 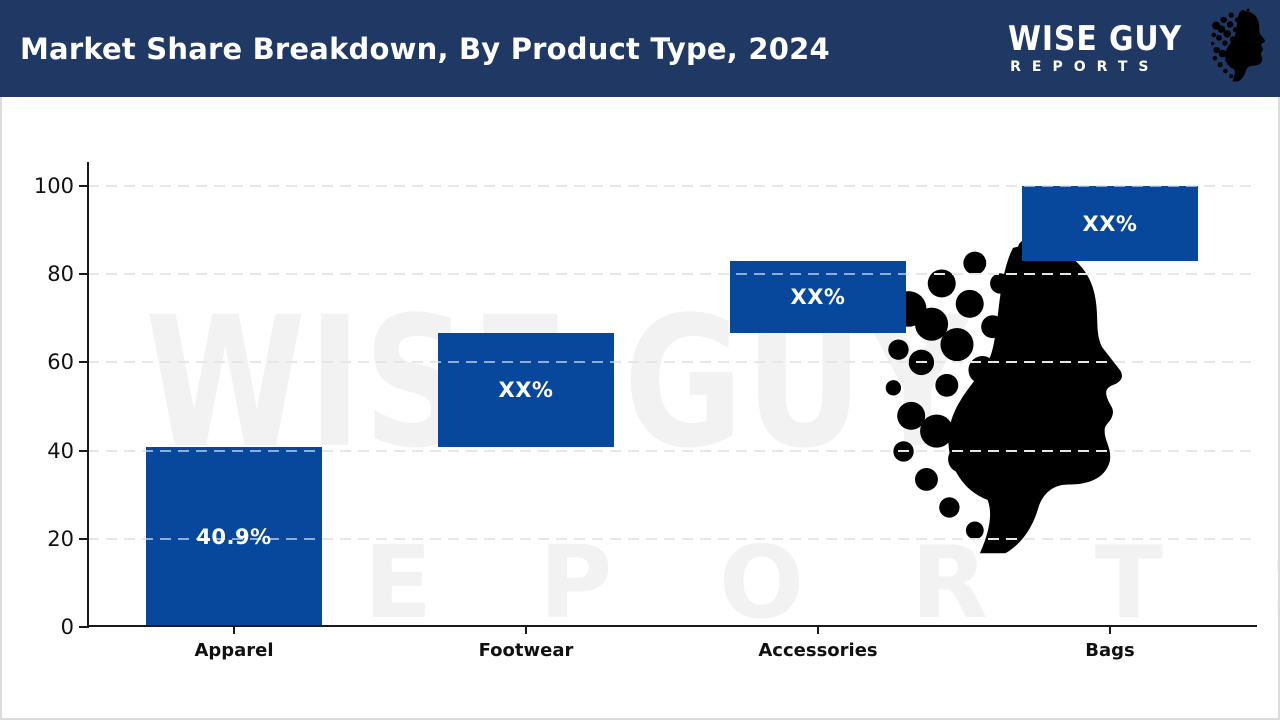 What do you see at coordinates (60, 274) in the screenshot?
I see `y-tick-label: 80` at bounding box center [60, 274].